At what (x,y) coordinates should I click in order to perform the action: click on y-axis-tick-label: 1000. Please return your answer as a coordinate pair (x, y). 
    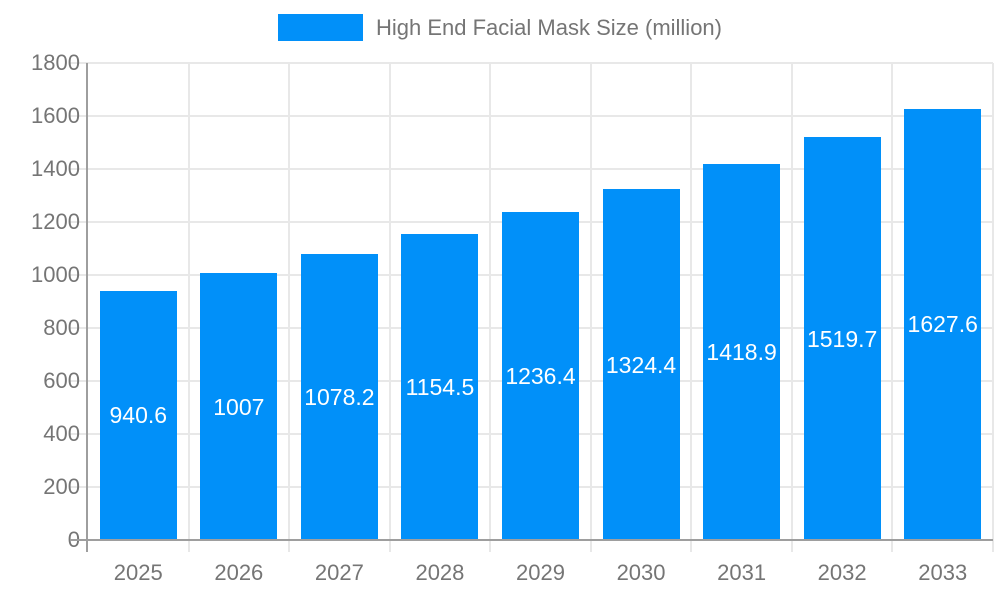
    Looking at the image, I should click on (55, 274).